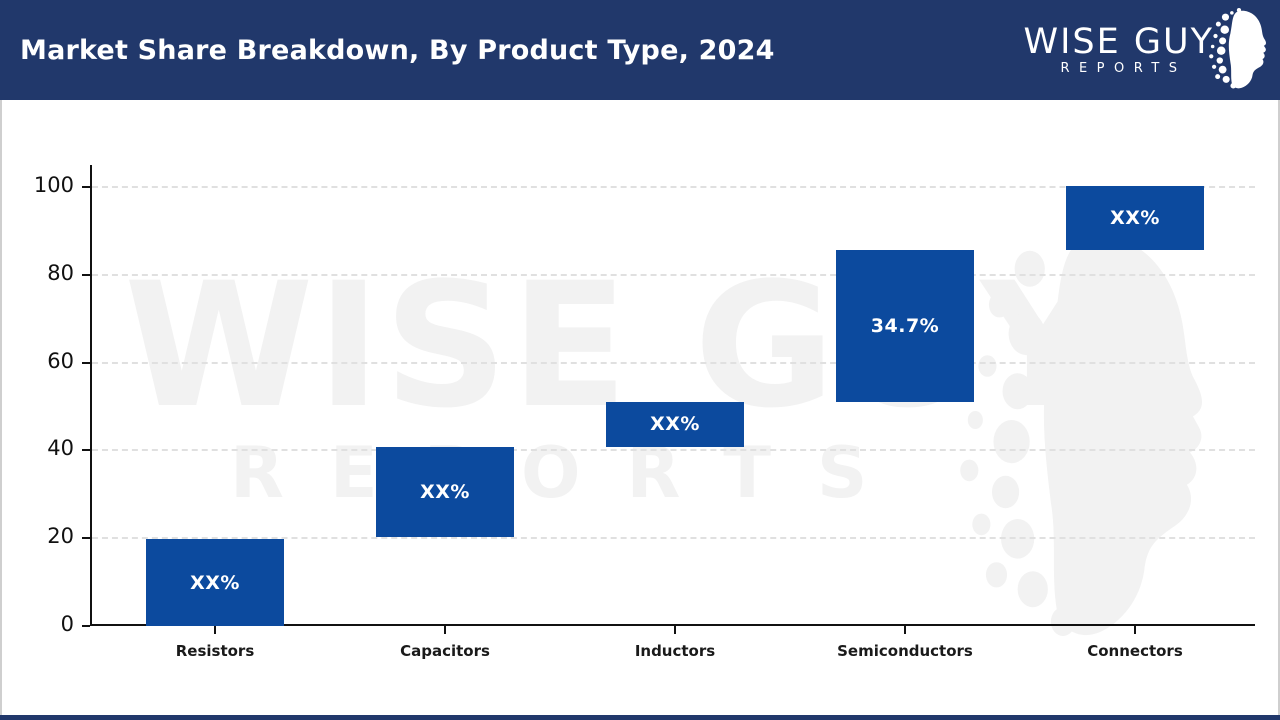 This screenshot has width=1280, height=720. Describe the element at coordinates (905, 651) in the screenshot. I see `x-category-label-semiconductors: Semiconductors` at that location.